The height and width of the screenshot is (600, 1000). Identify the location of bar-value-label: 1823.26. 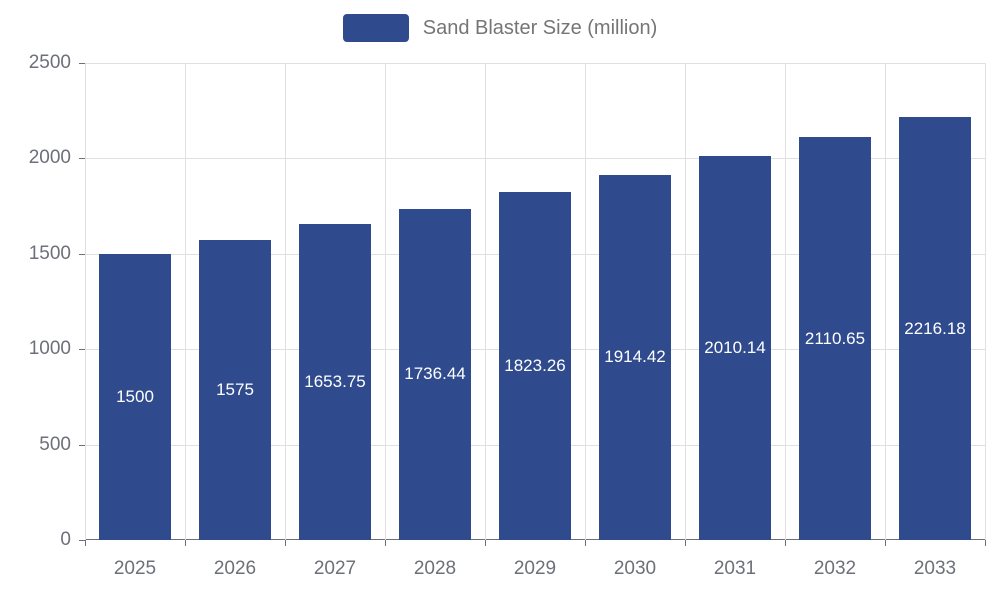
(535, 366).